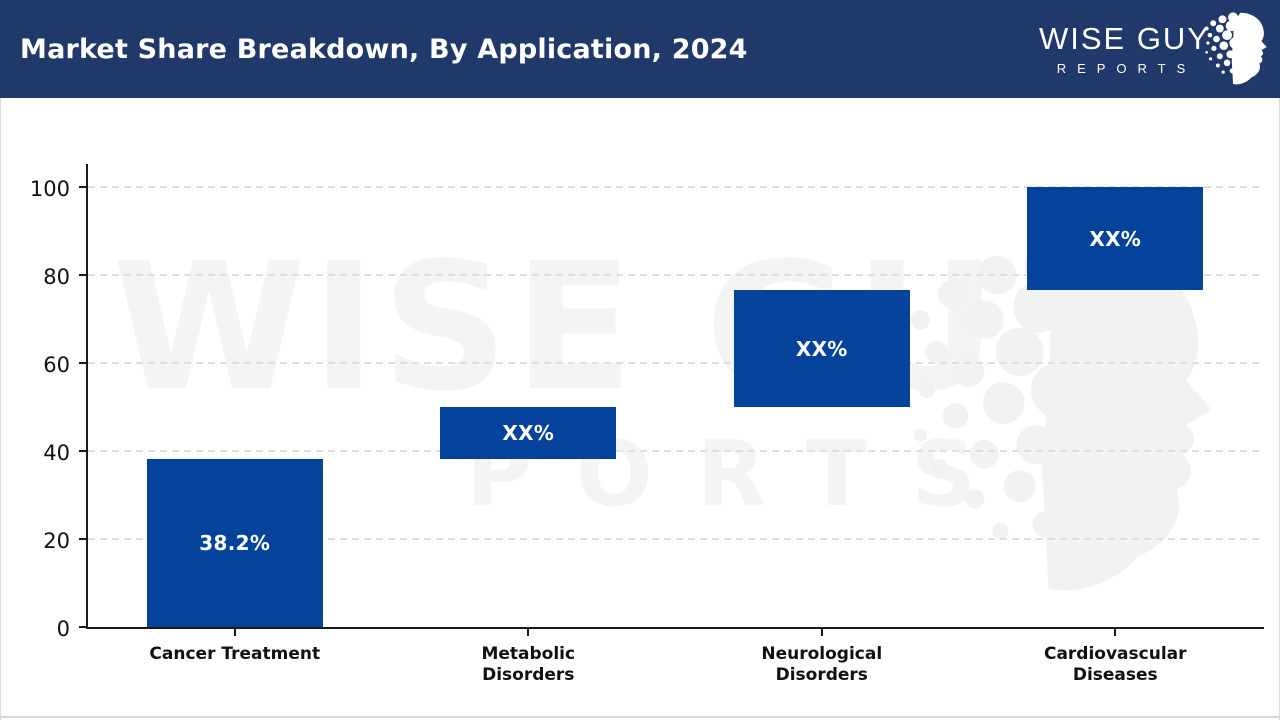 This screenshot has width=1280, height=720. What do you see at coordinates (1115, 632) in the screenshot?
I see `x-axis-tick-cardiovascular` at bounding box center [1115, 632].